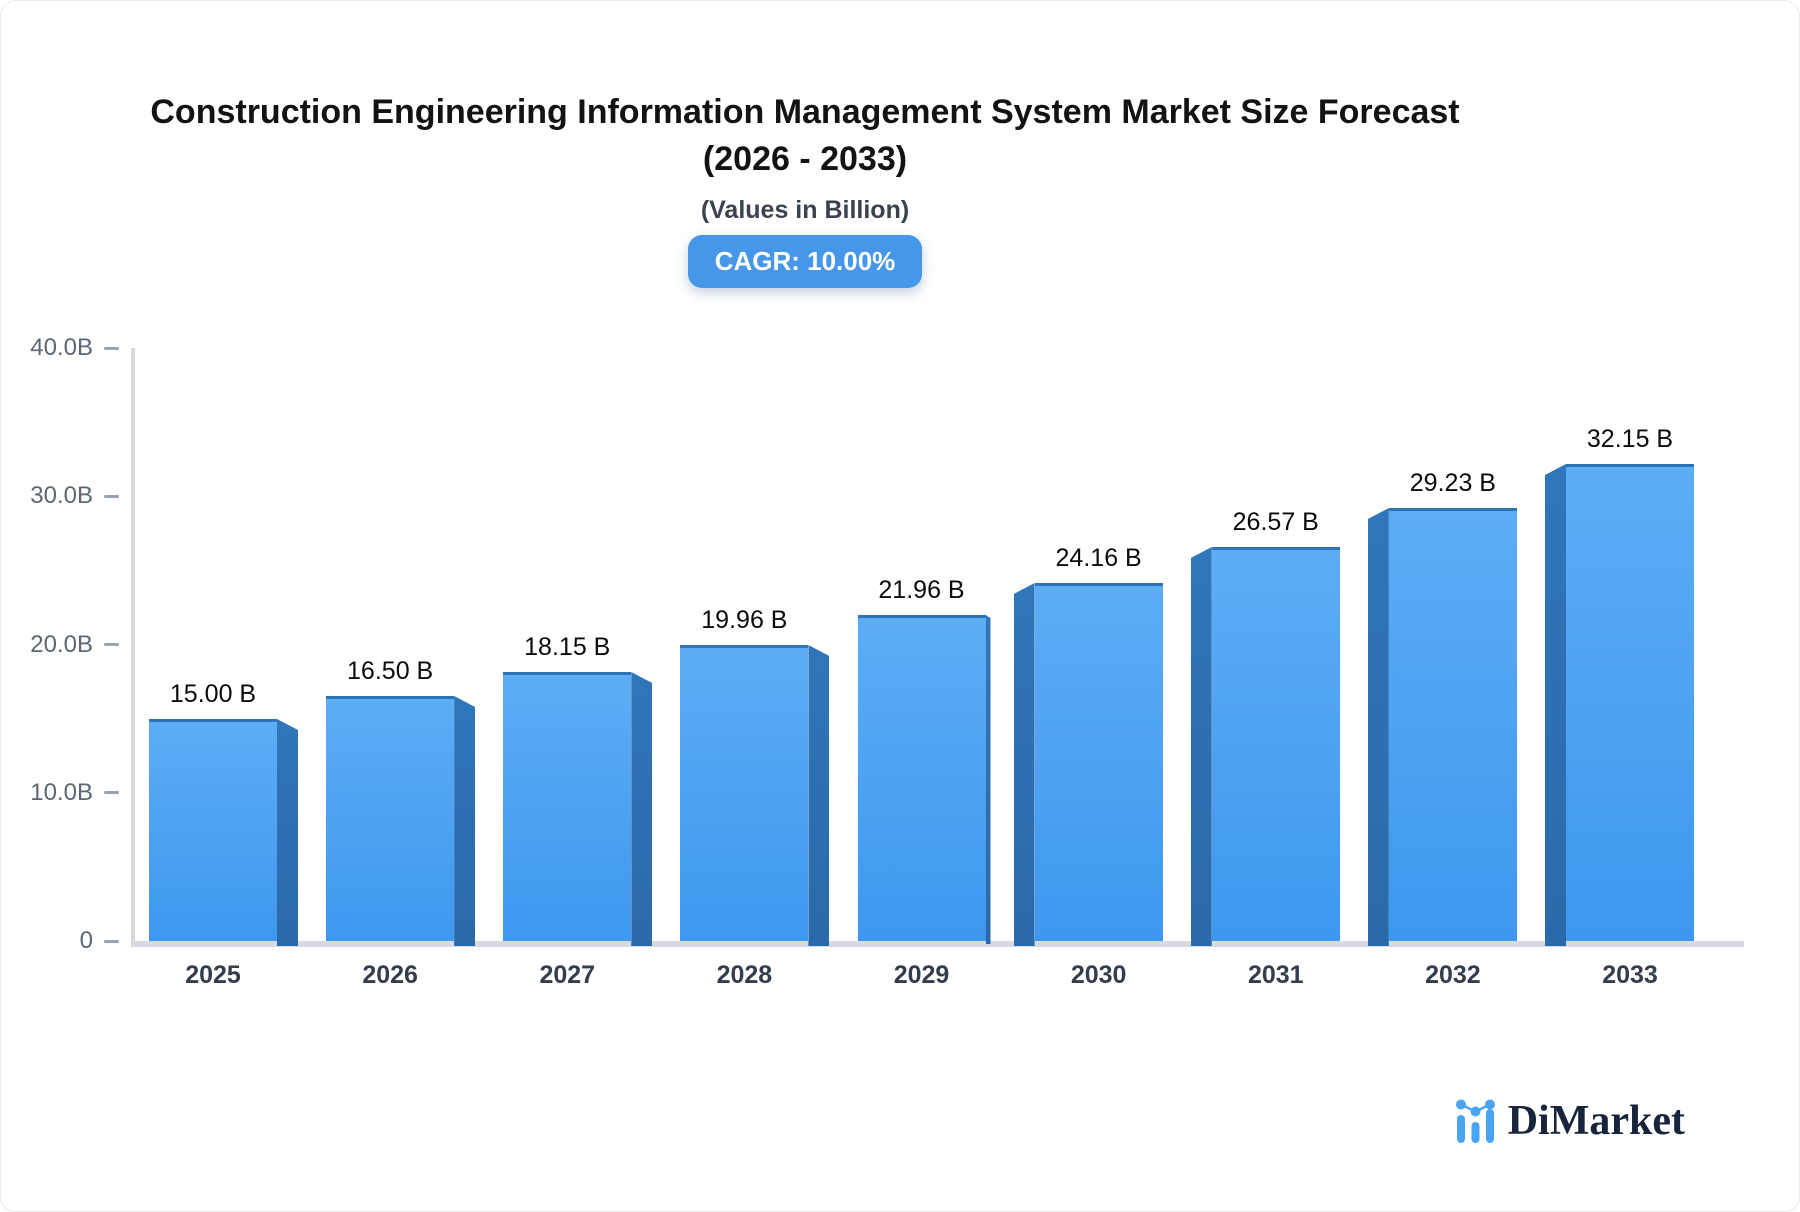 Image resolution: width=1800 pixels, height=1212 pixels. Describe the element at coordinates (921, 975) in the screenshot. I see `x-tick-label-2029: 2029` at that location.